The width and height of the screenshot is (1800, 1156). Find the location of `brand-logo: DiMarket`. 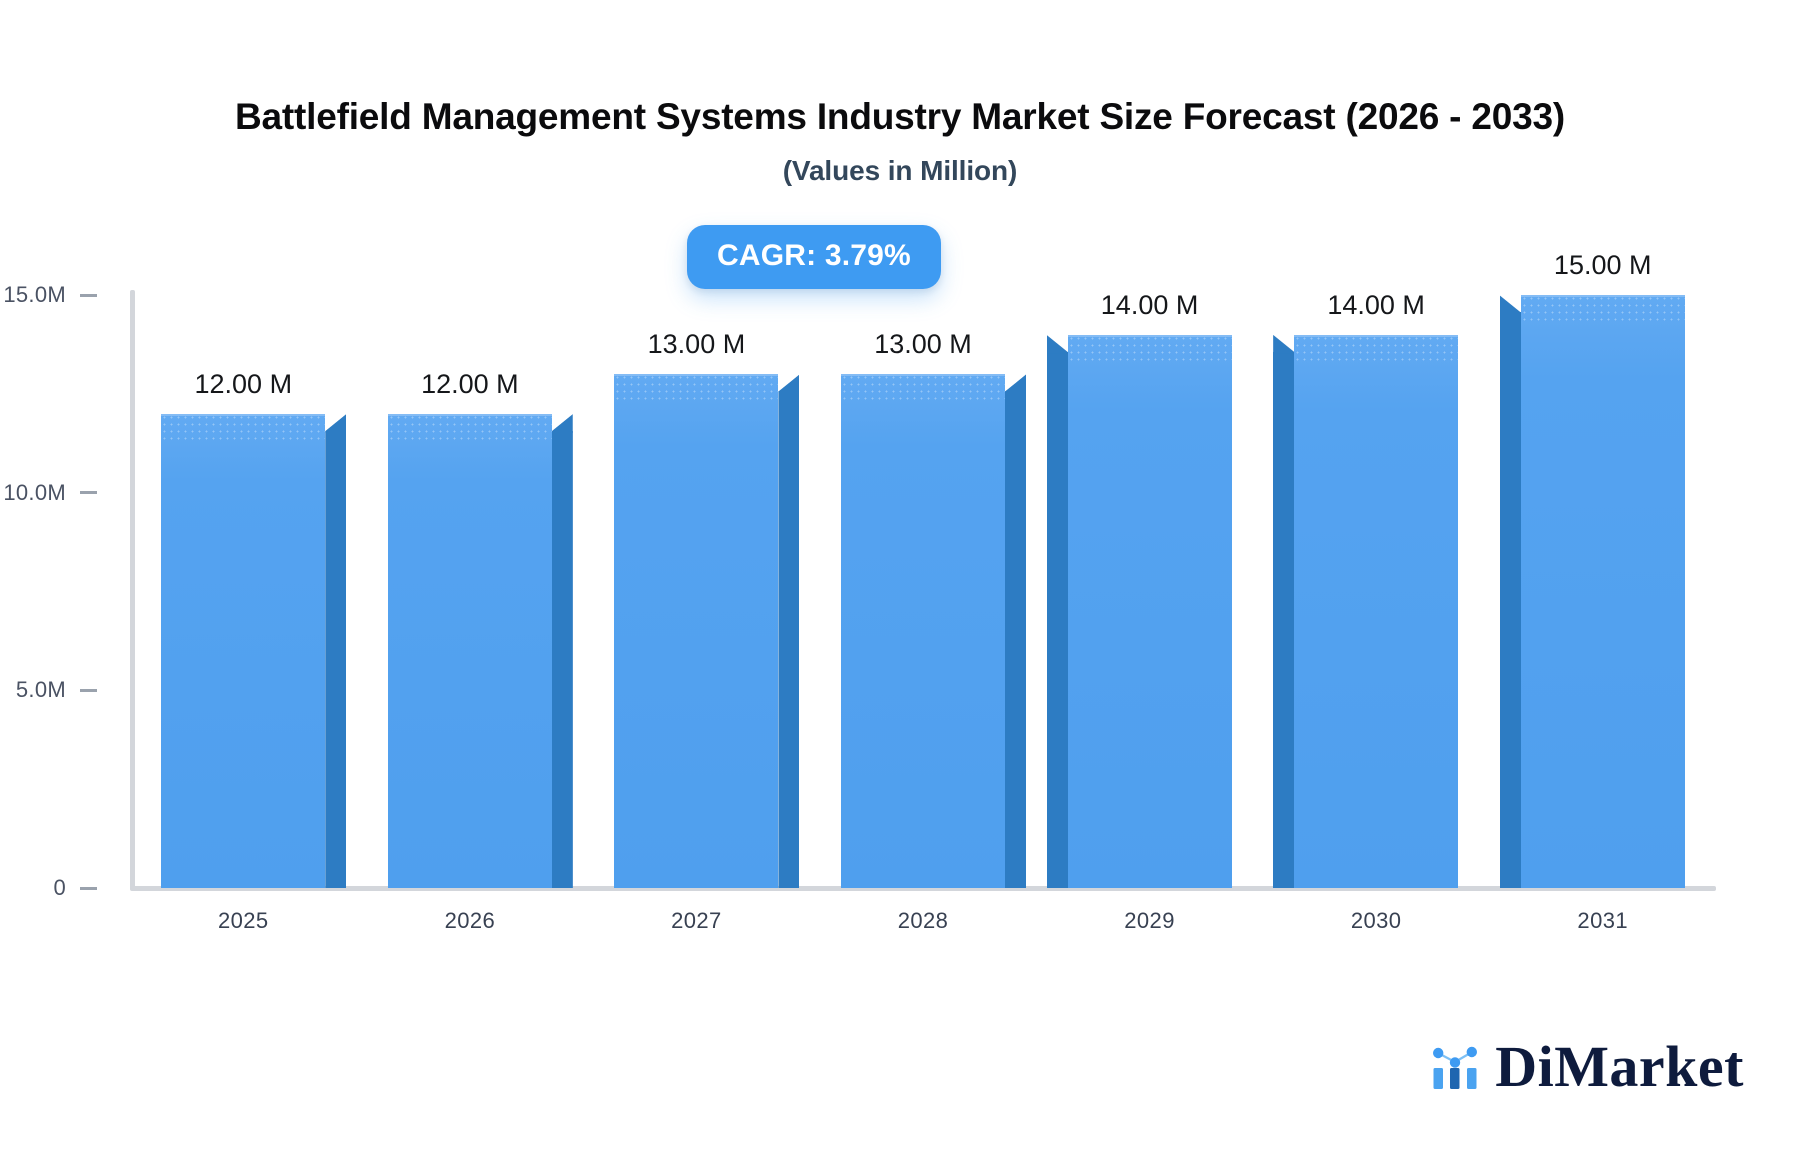

brand-logo: DiMarket is located at coordinates (1586, 1067).